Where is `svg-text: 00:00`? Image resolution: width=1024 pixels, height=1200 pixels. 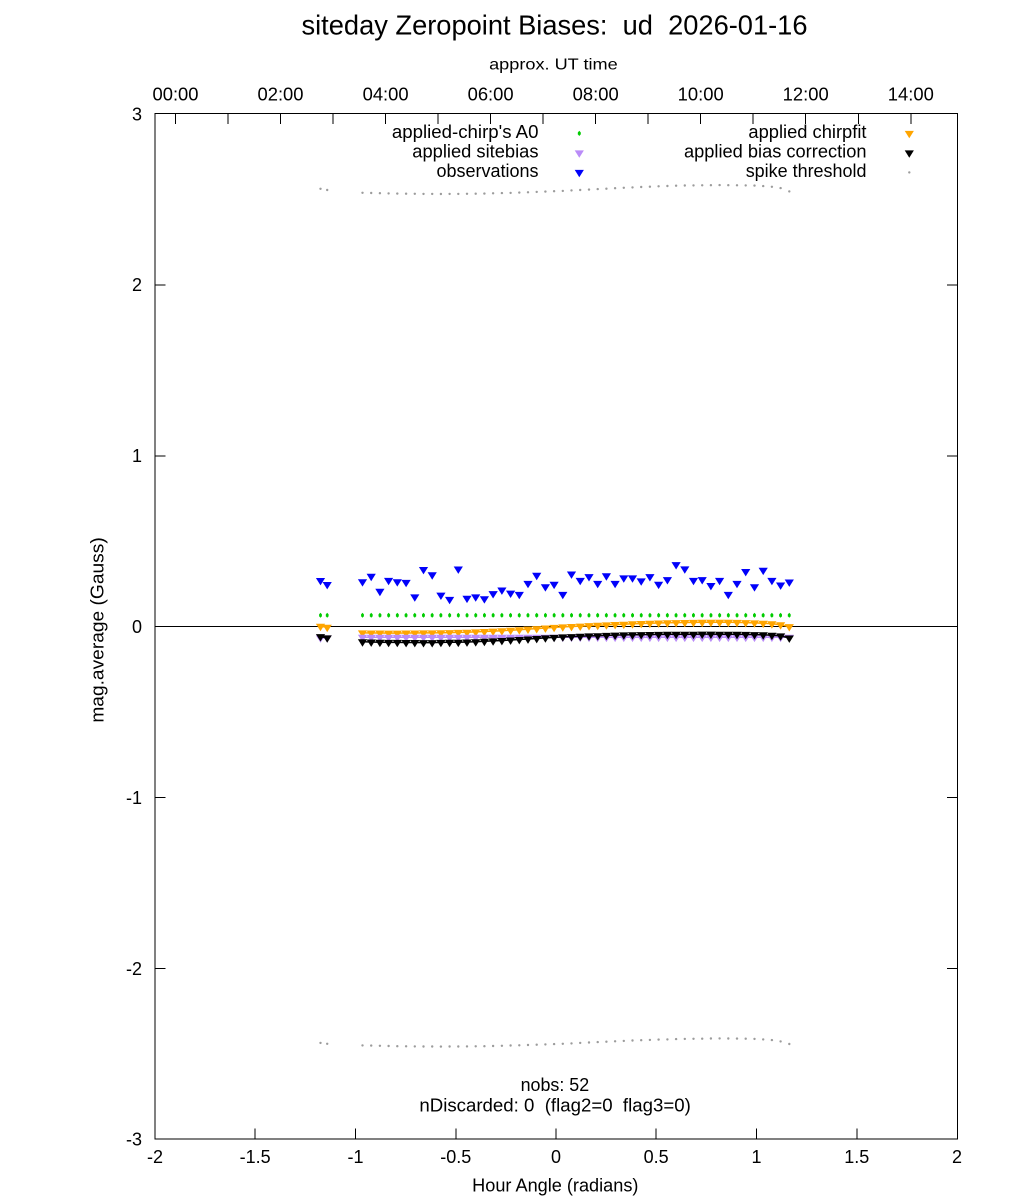 svg-text: 00:00 is located at coordinates (176, 94).